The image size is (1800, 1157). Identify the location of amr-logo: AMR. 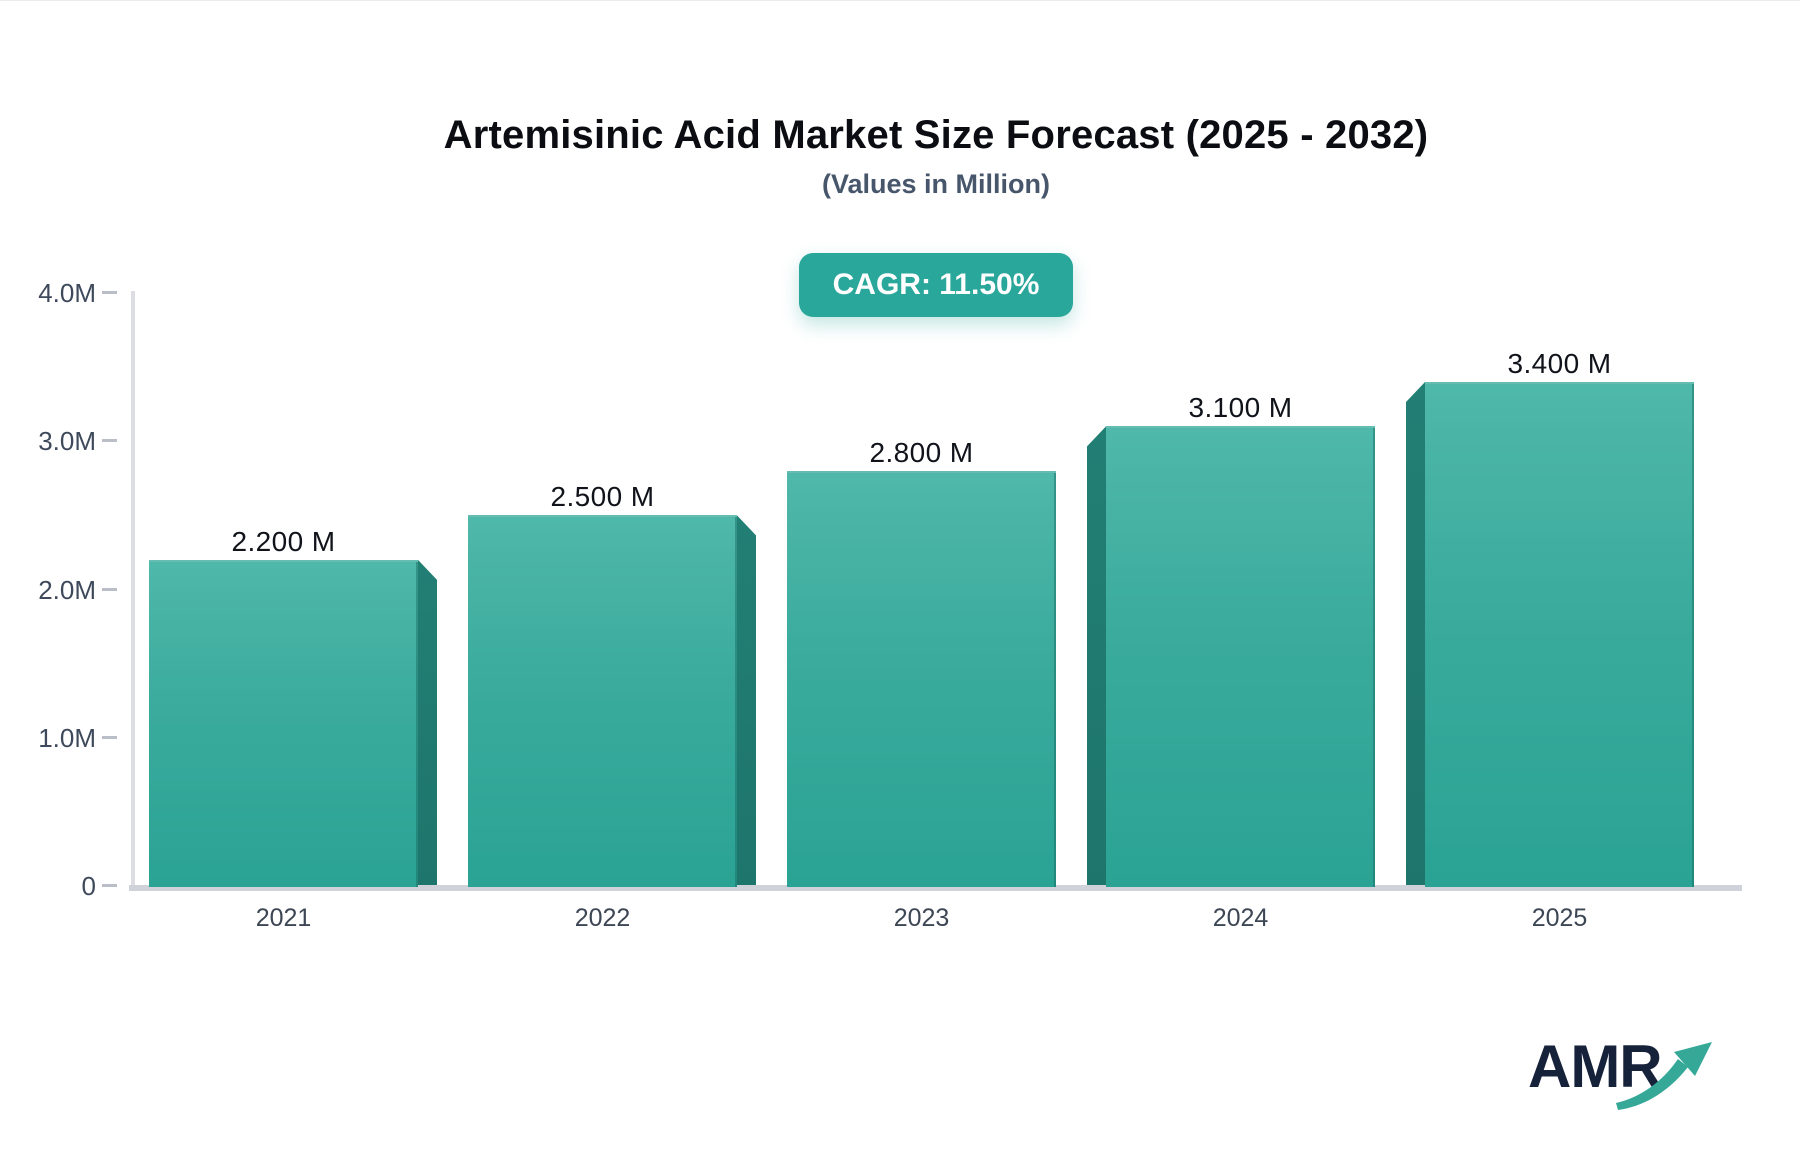
(1633, 1073).